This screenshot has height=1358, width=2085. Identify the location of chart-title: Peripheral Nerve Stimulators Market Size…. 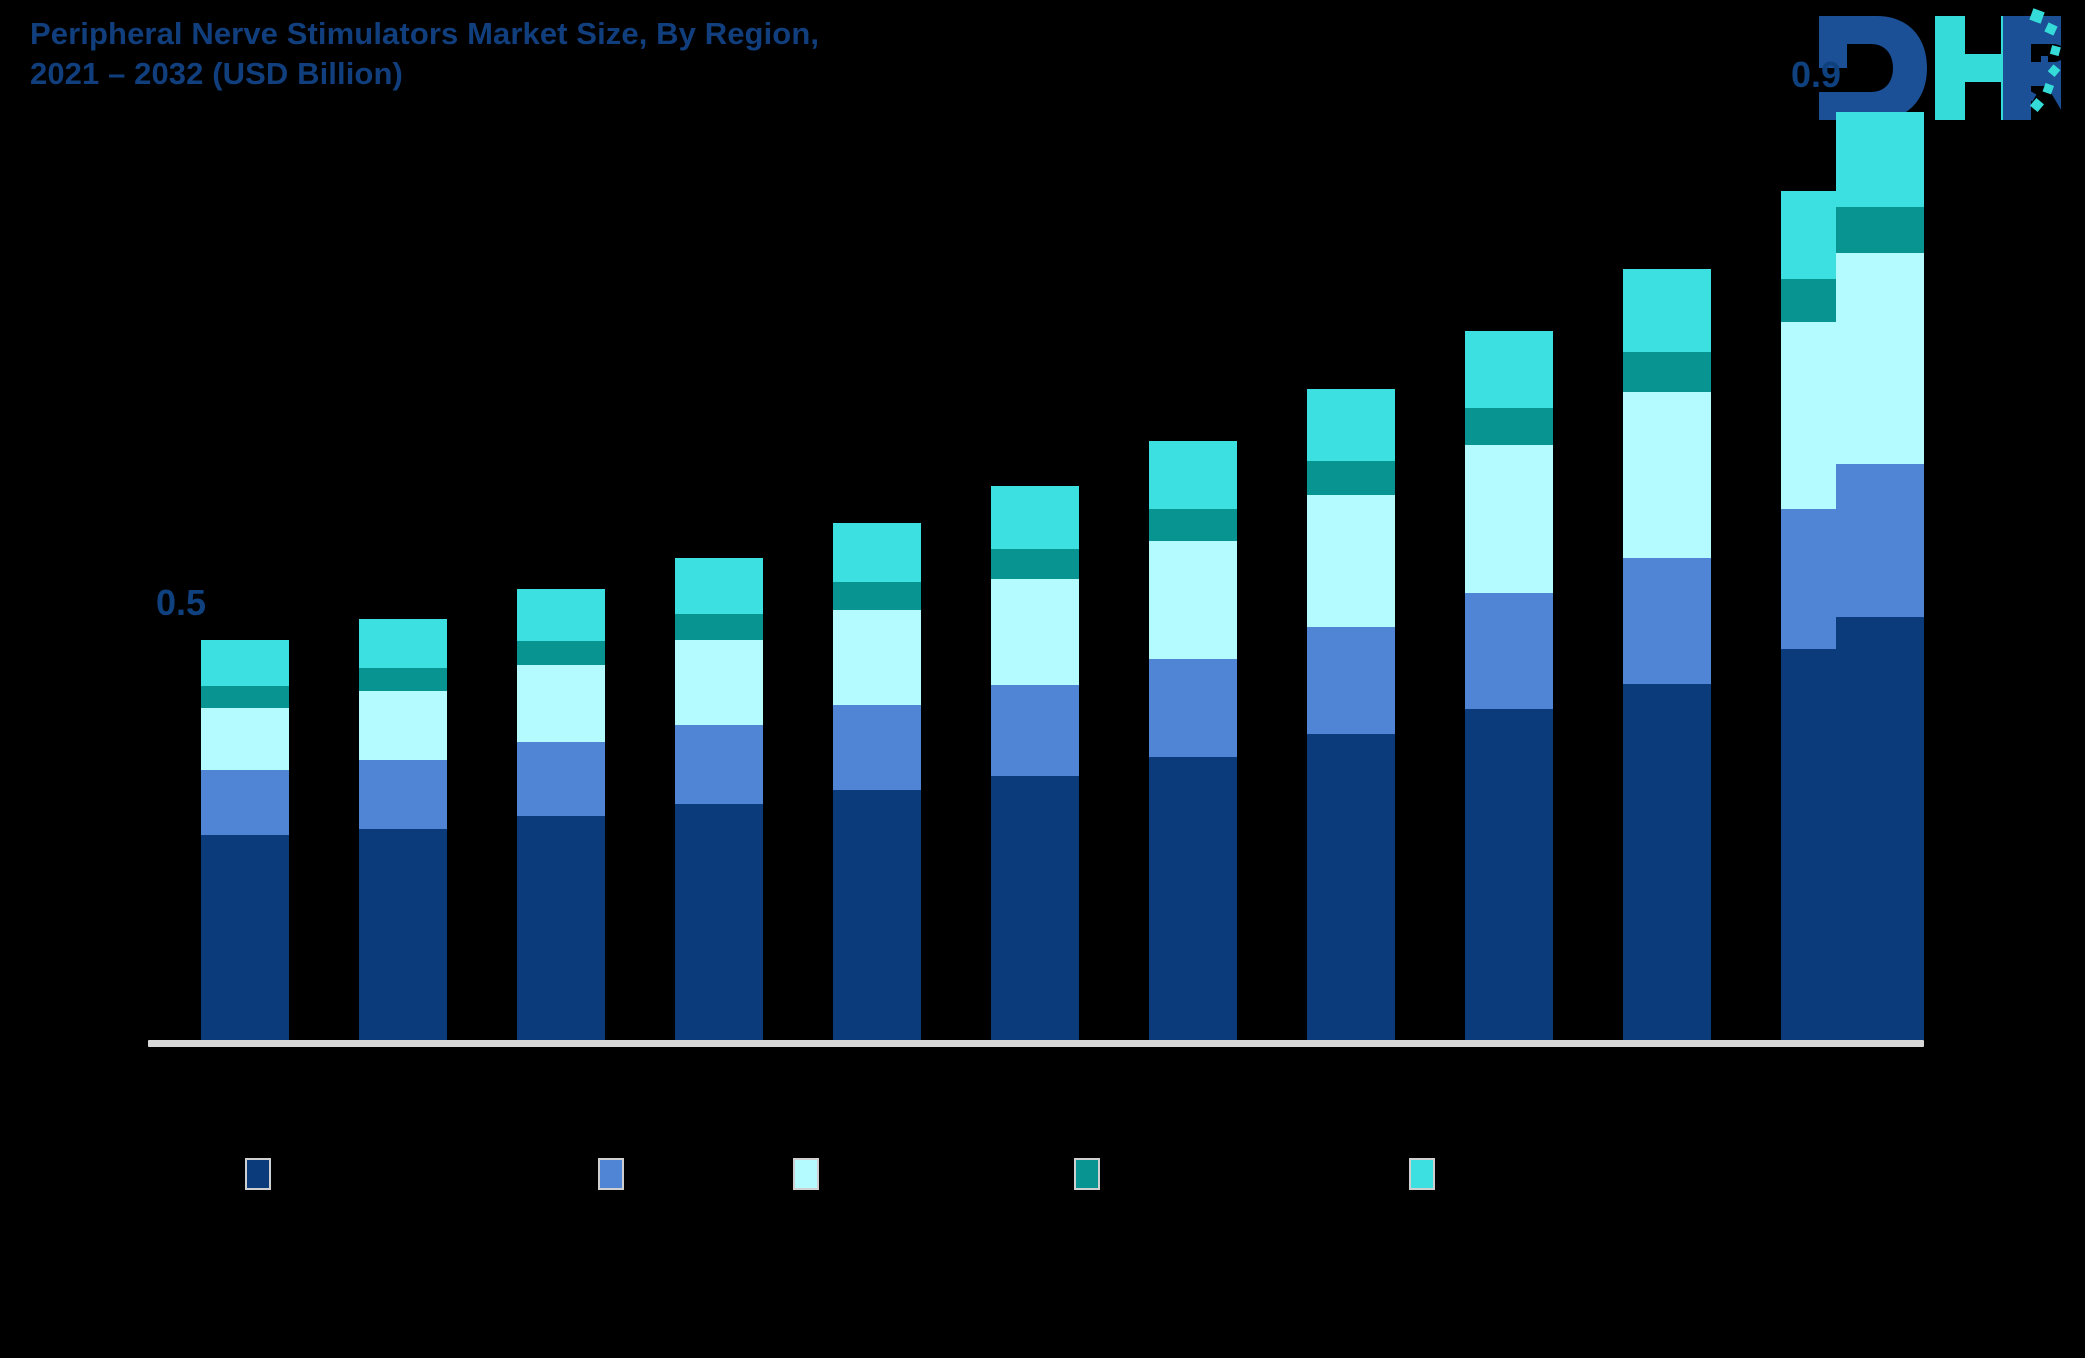
(730, 53).